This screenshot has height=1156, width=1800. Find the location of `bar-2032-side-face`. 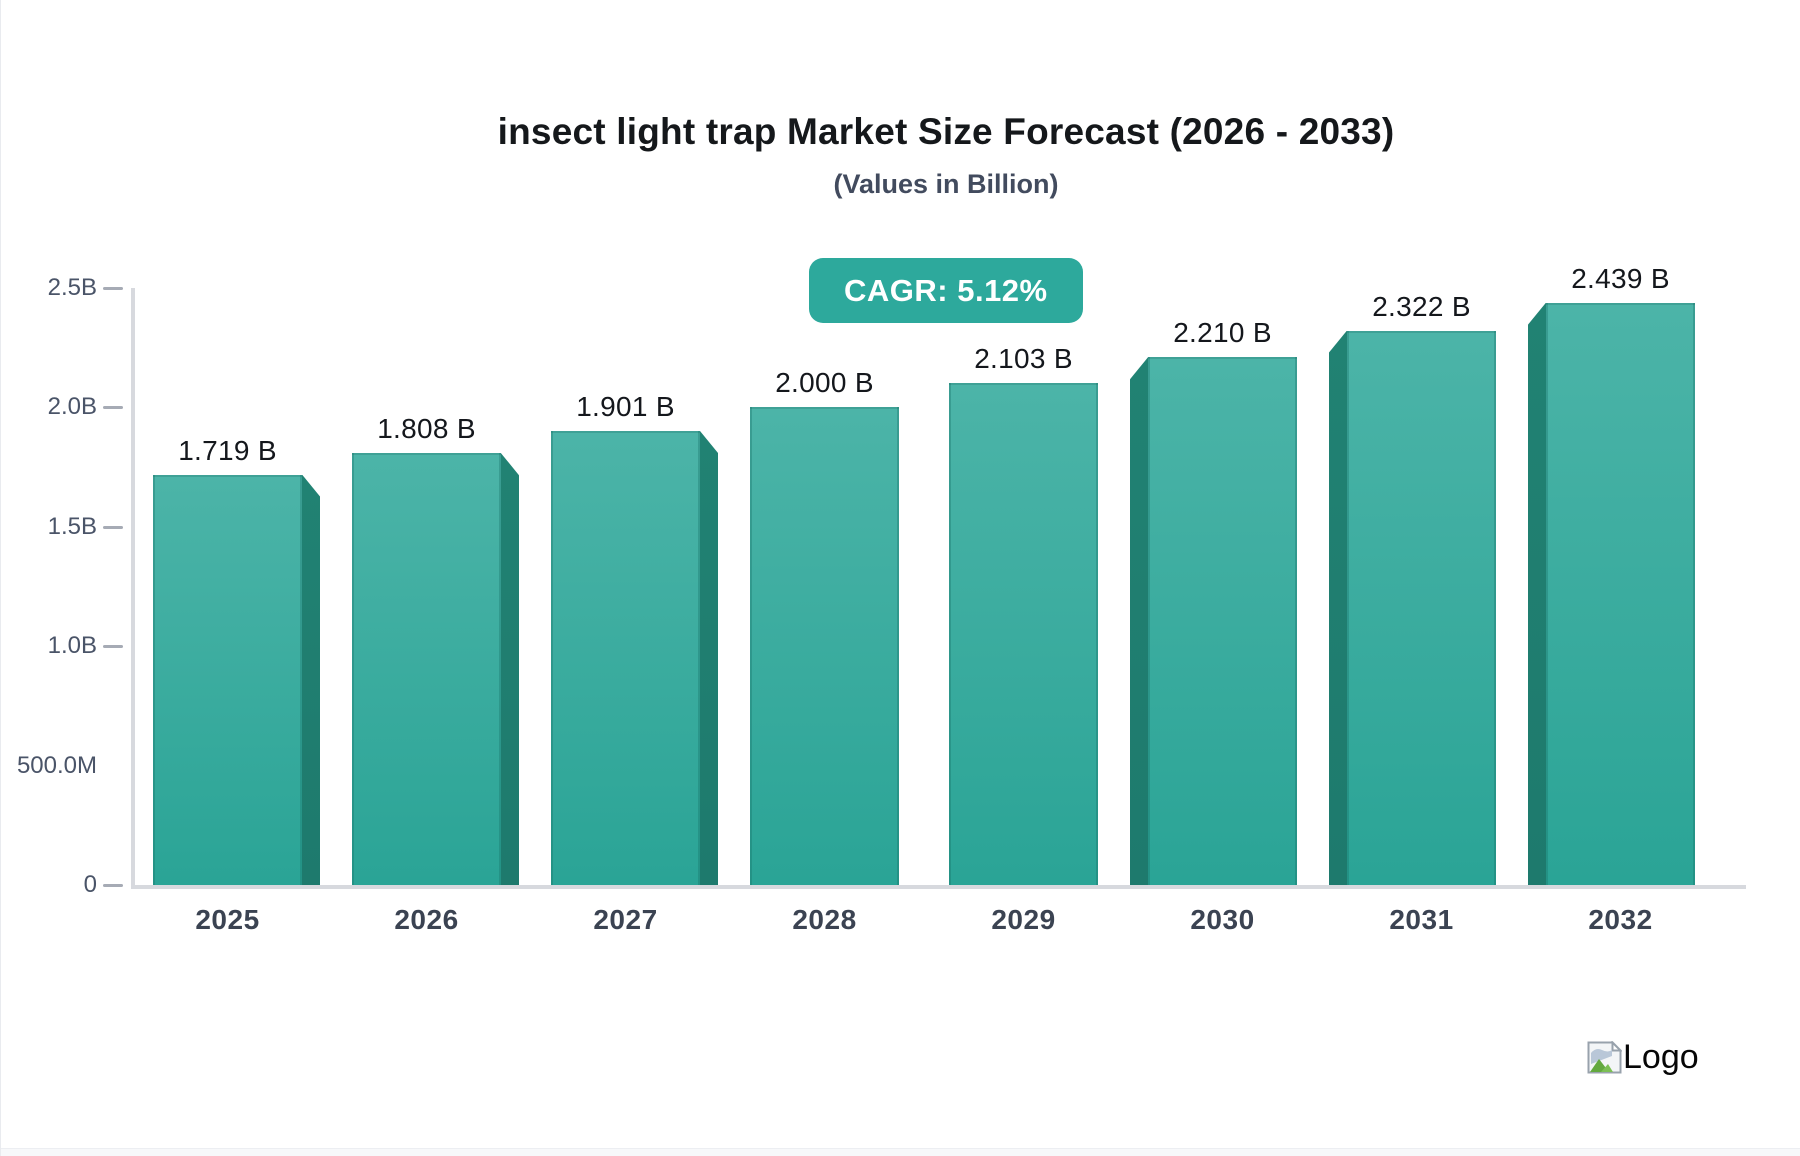

bar-2032-side-face is located at coordinates (1537, 593).